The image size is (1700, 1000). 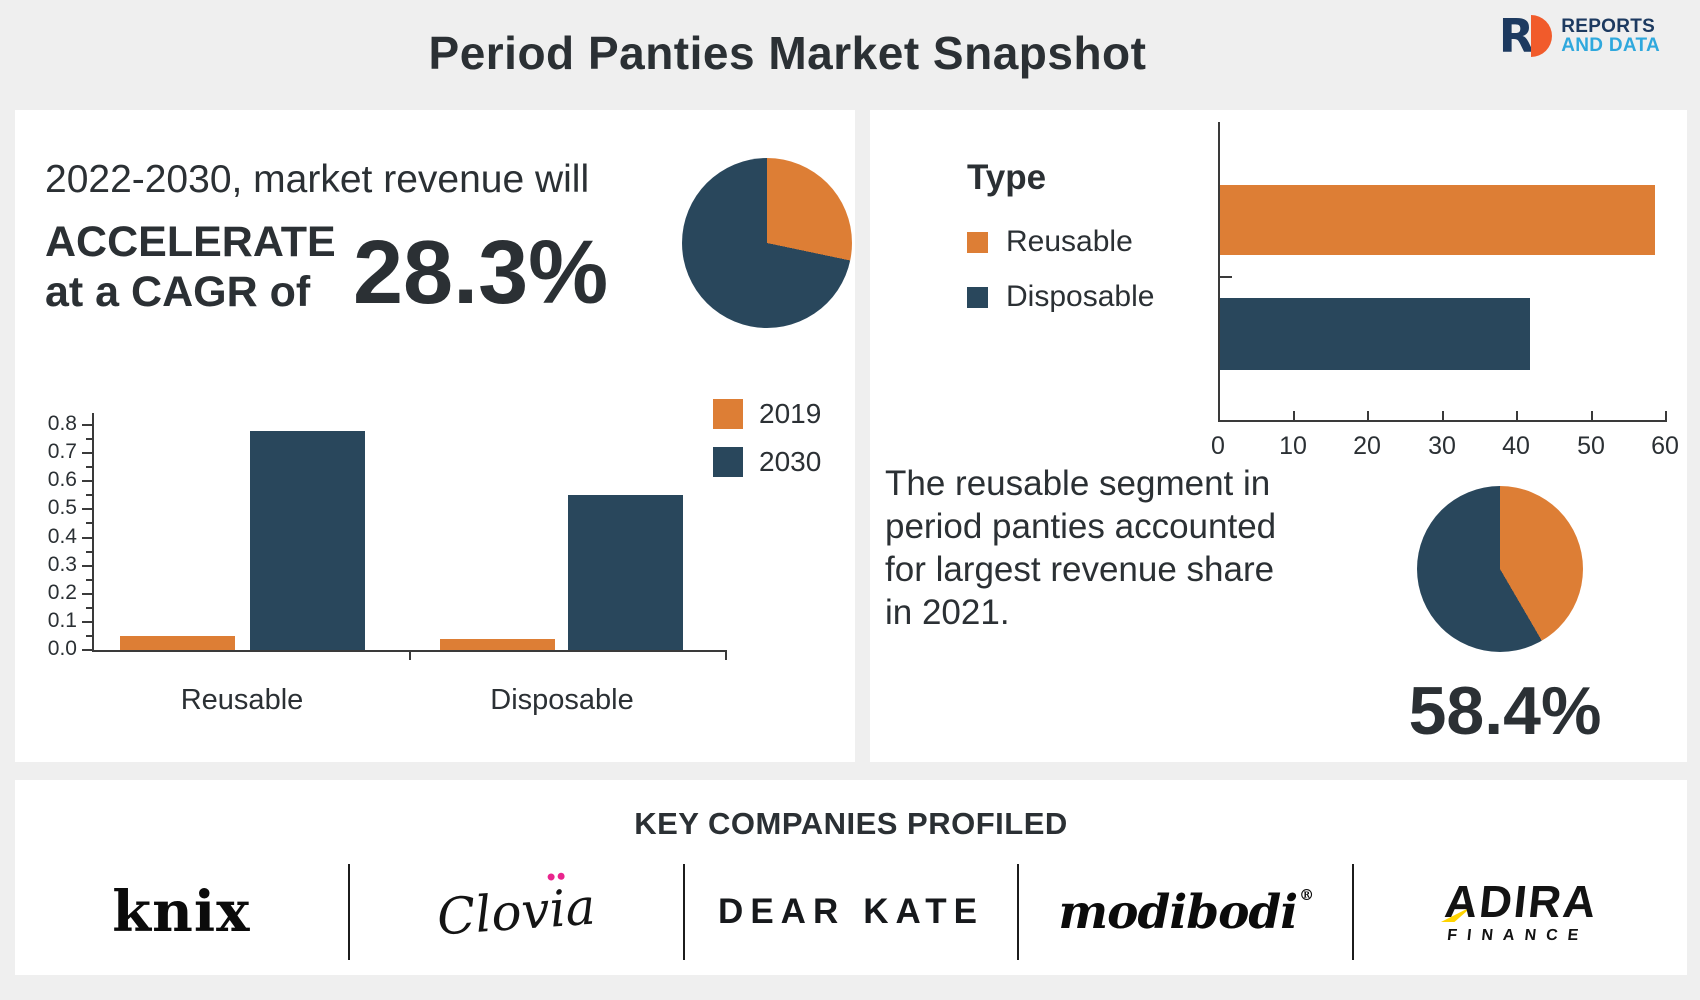 What do you see at coordinates (497, 644) in the screenshot?
I see `bar-disposable-2019` at bounding box center [497, 644].